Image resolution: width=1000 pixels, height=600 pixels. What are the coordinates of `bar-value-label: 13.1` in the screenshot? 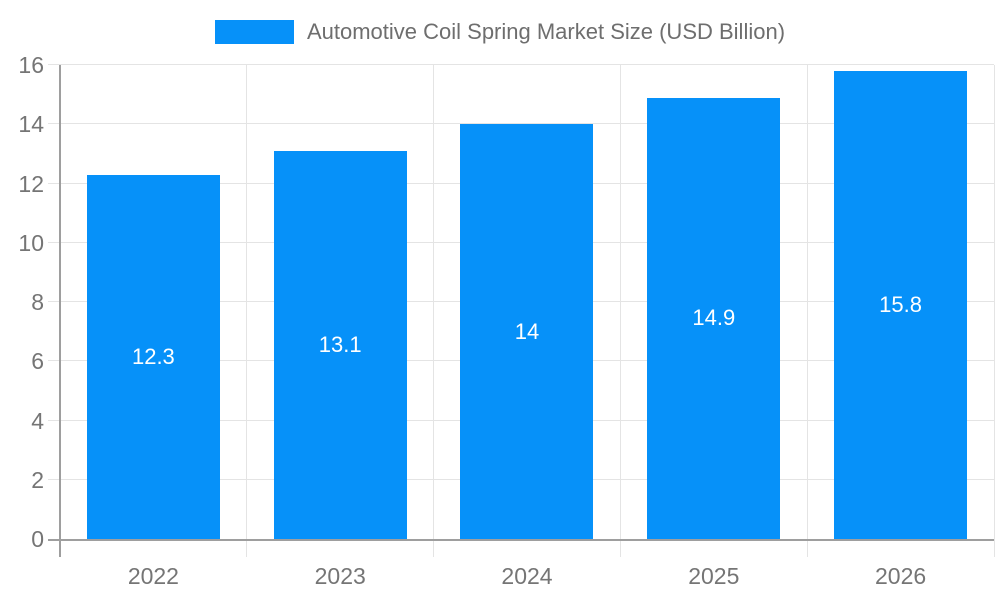 It's located at (340, 344).